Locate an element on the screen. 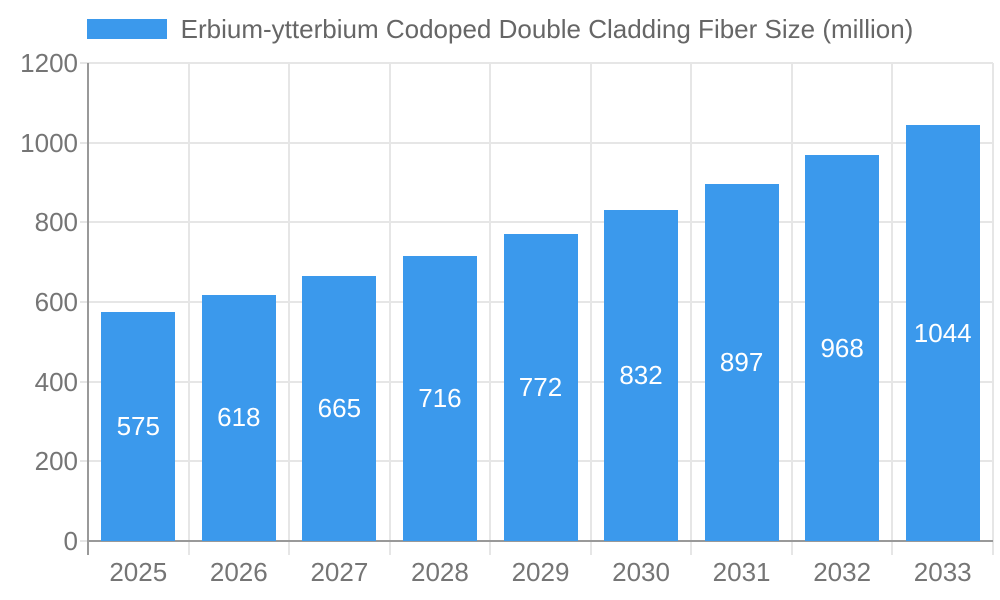  bar-value-label: 832 is located at coordinates (641, 374).